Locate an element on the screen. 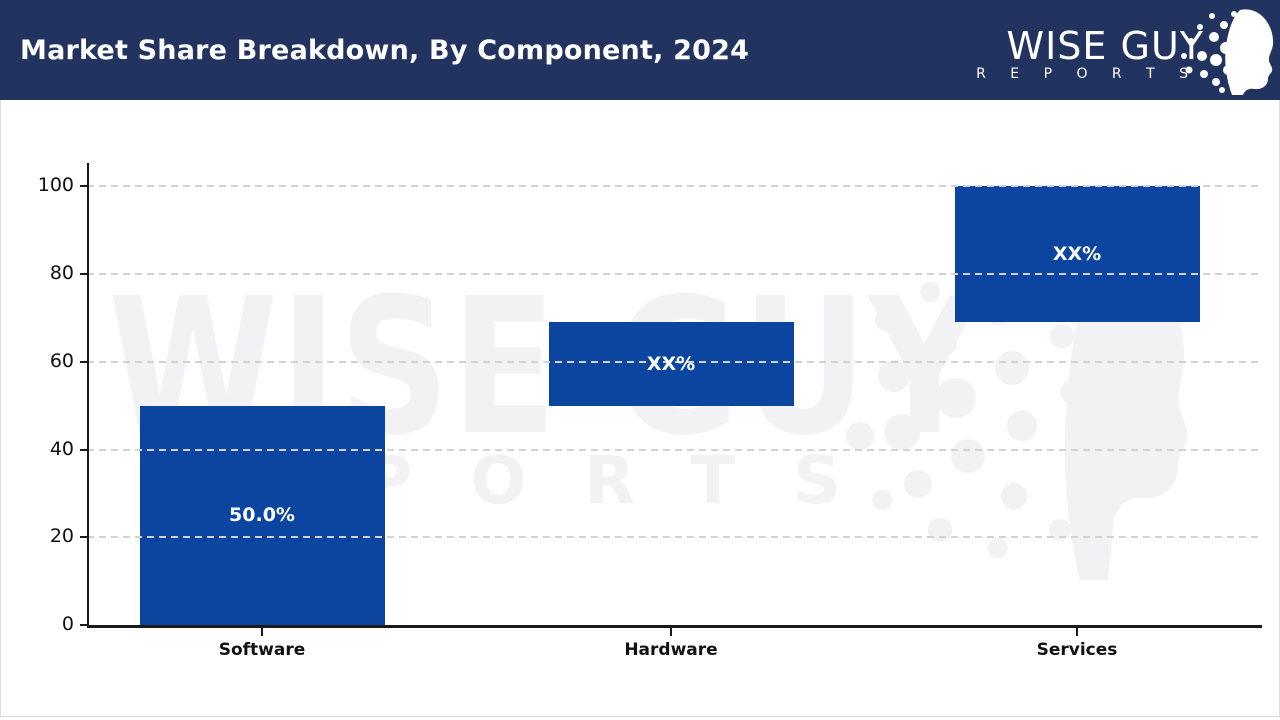 This screenshot has height=720, width=1280. y-axis-line is located at coordinates (88, 395).